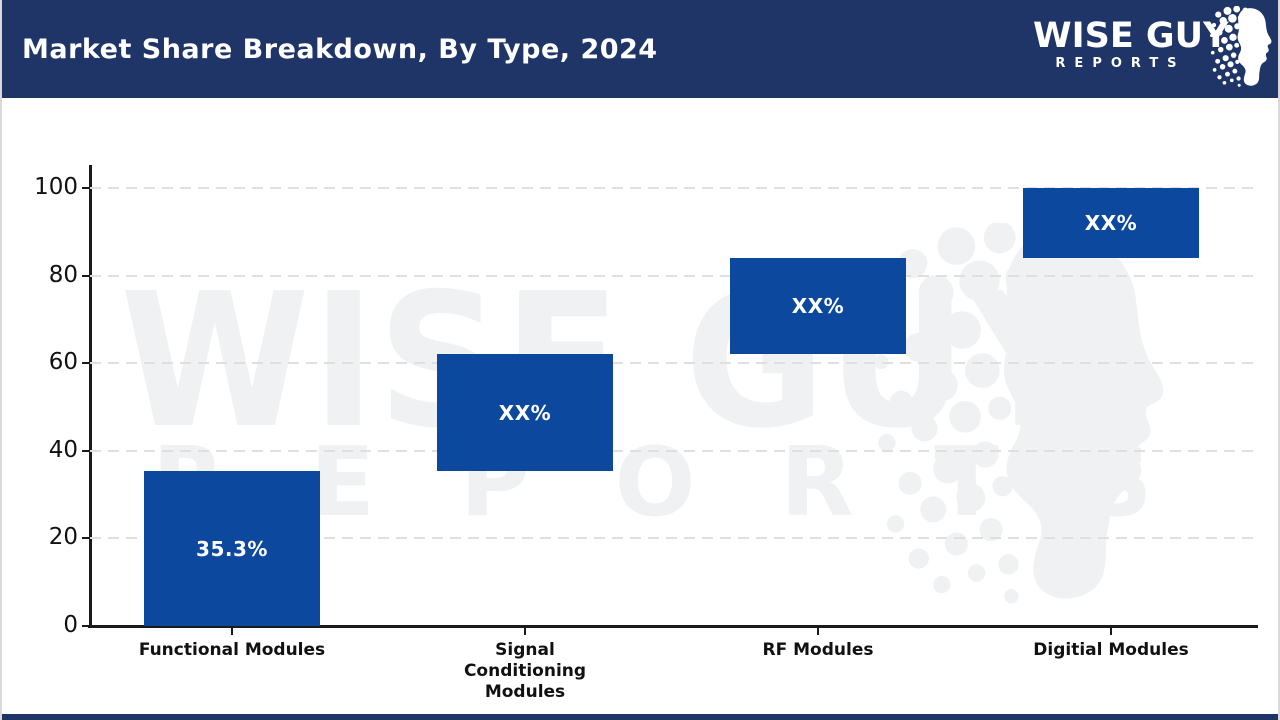  What do you see at coordinates (56, 187) in the screenshot?
I see `y-axis-tick-label-100: 100` at bounding box center [56, 187].